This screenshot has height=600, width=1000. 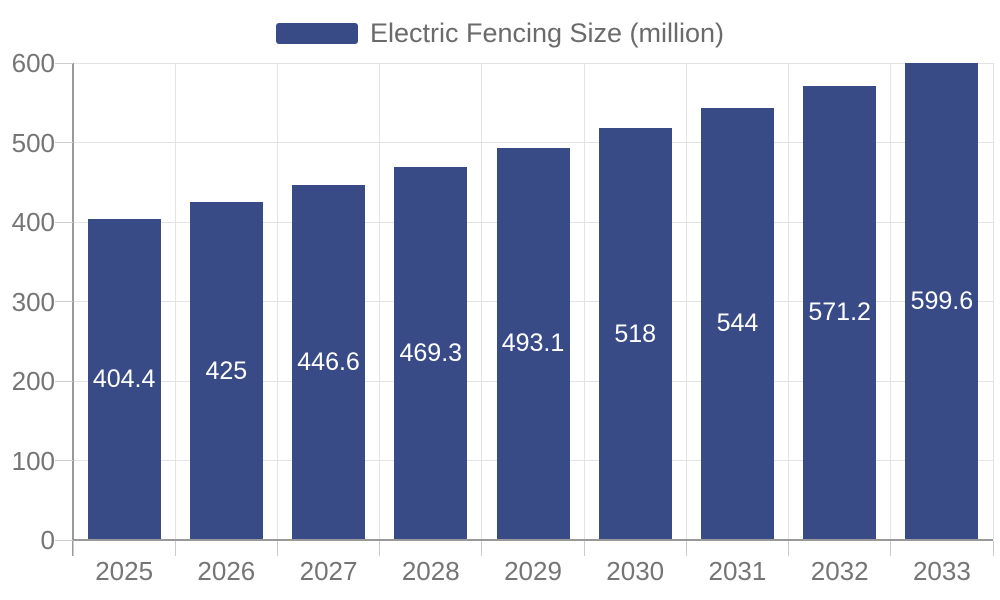 I want to click on x-axis-line, so click(x=533, y=540).